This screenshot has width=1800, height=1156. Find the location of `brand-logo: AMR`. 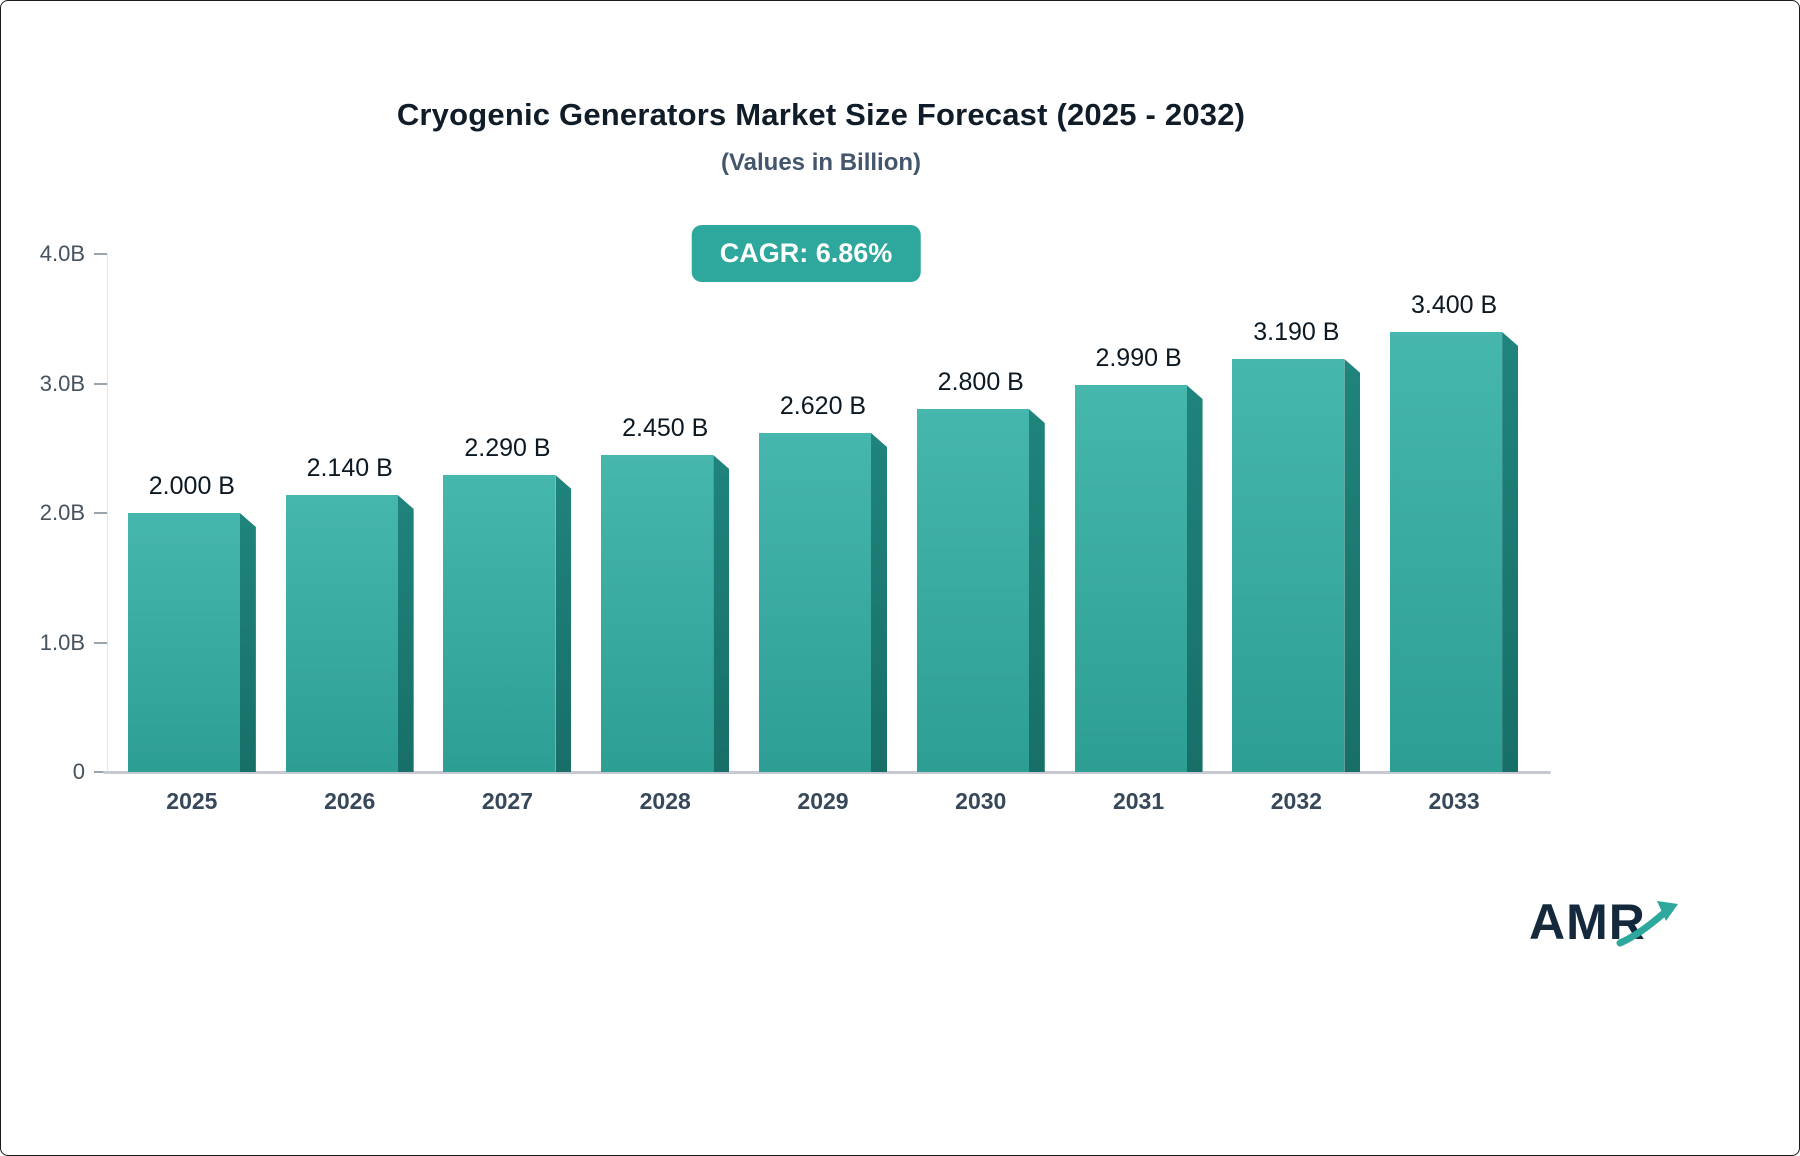

brand-logo: AMR is located at coordinates (1605, 924).